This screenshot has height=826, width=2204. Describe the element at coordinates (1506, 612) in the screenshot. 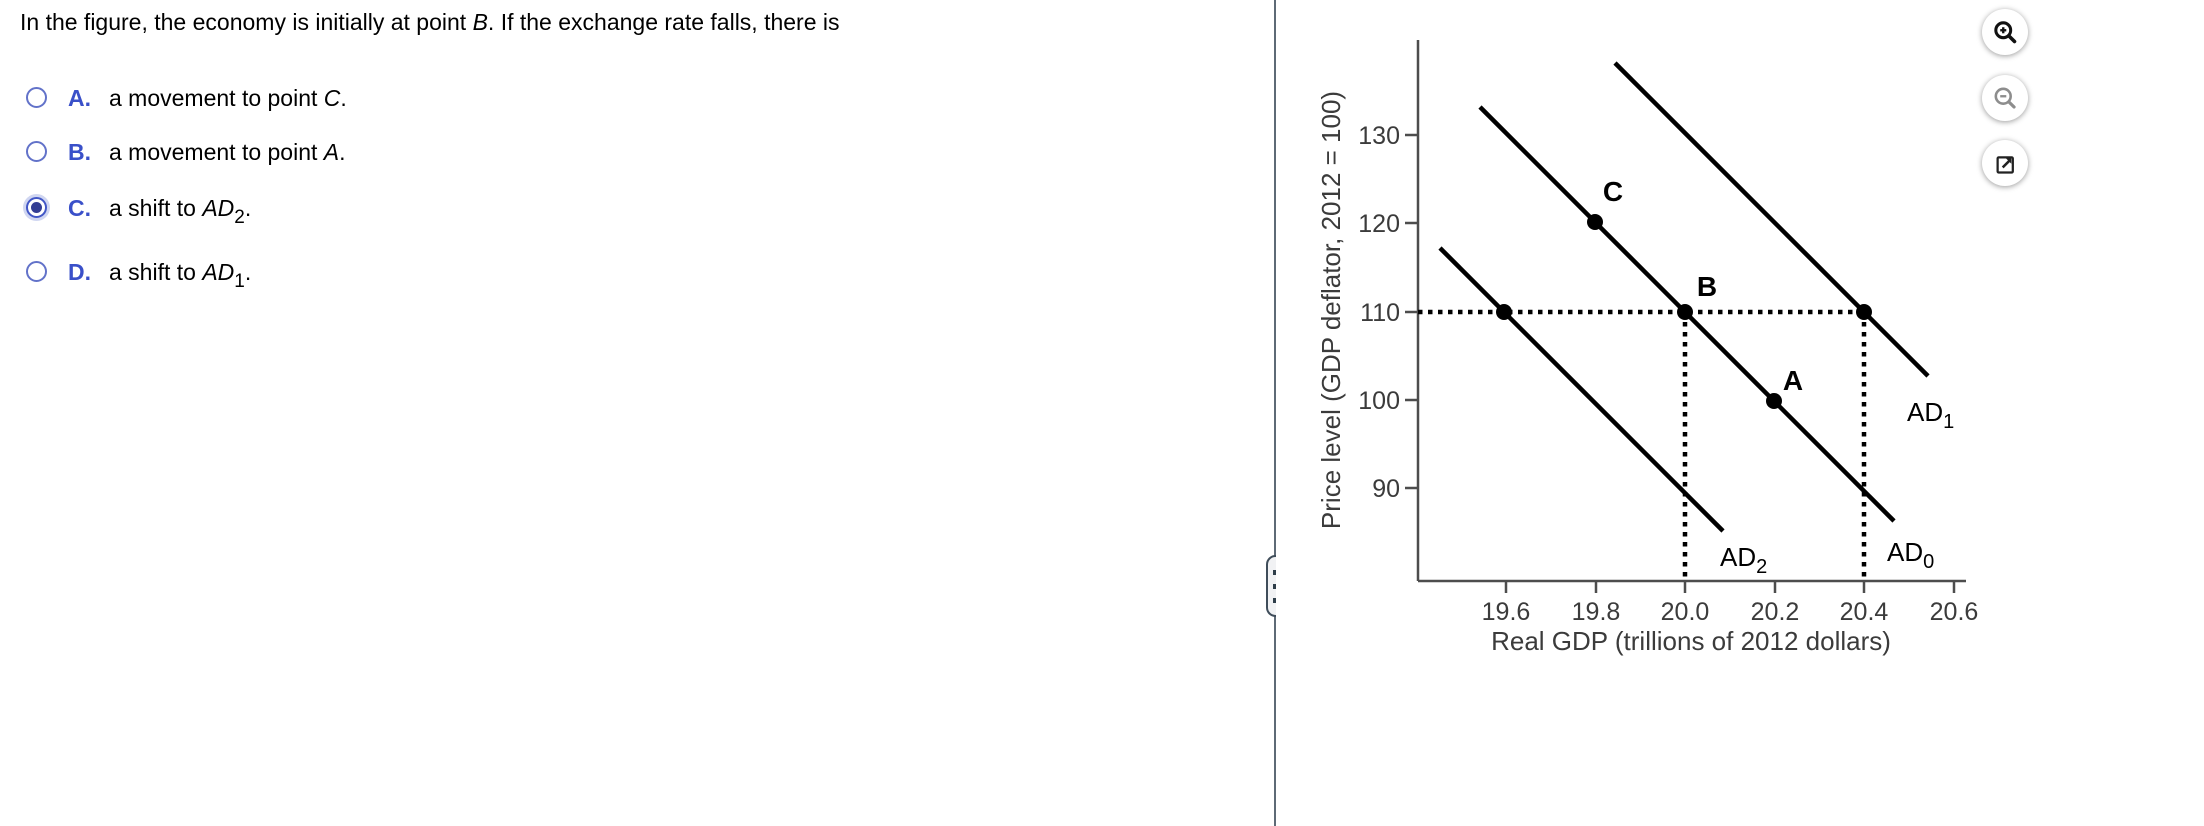

I see `x-tick-19-6: 19.6` at that location.